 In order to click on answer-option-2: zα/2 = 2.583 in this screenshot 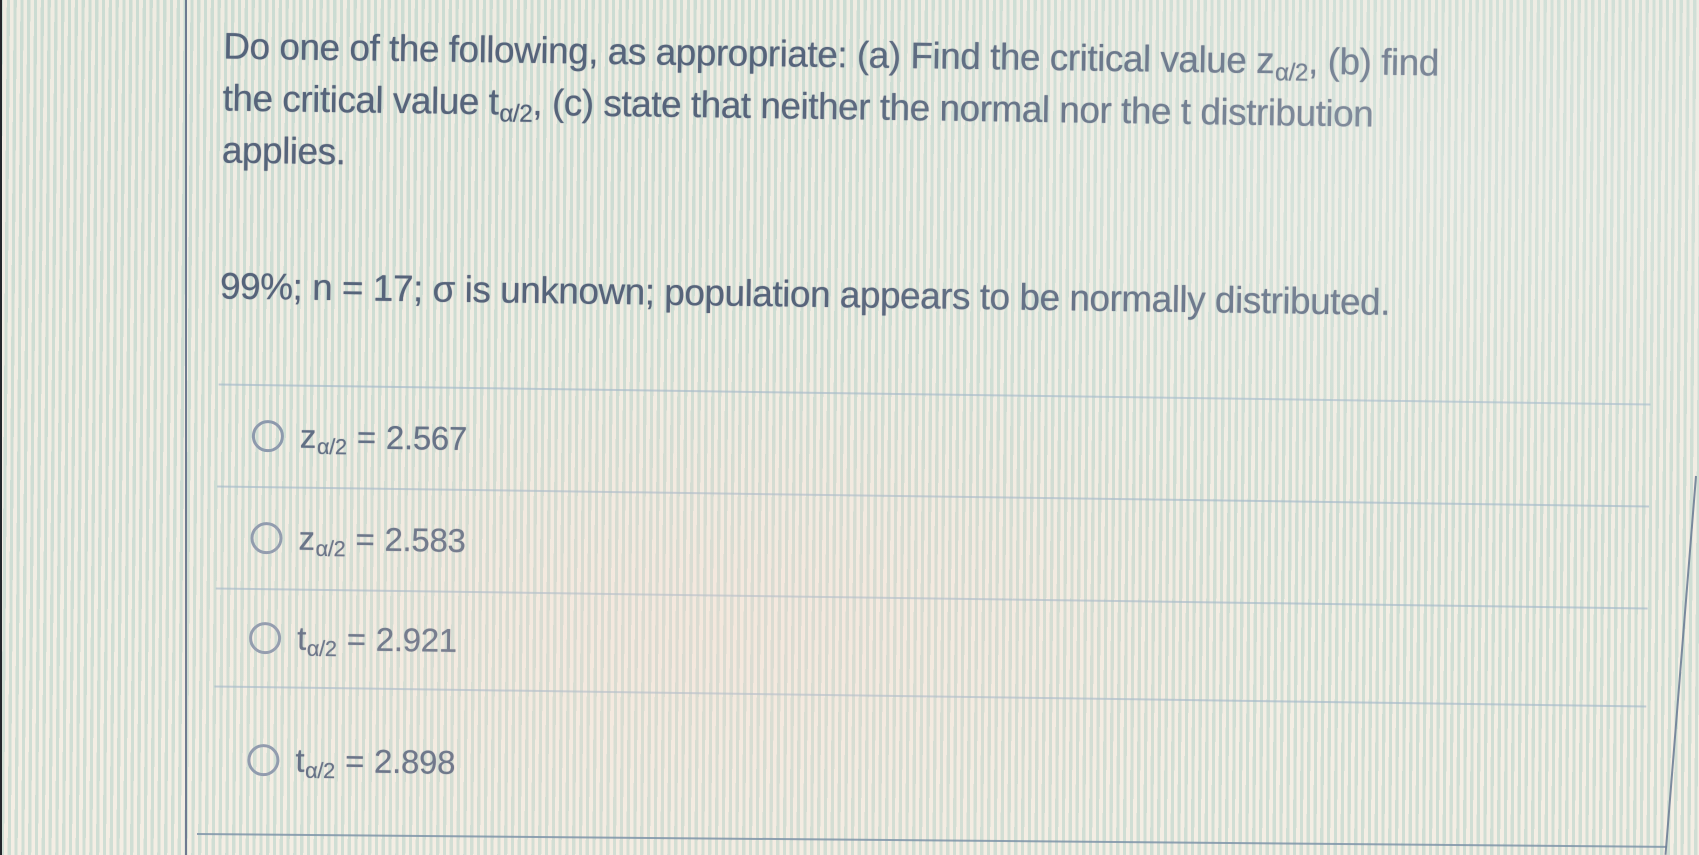, I will do `click(932, 546)`.